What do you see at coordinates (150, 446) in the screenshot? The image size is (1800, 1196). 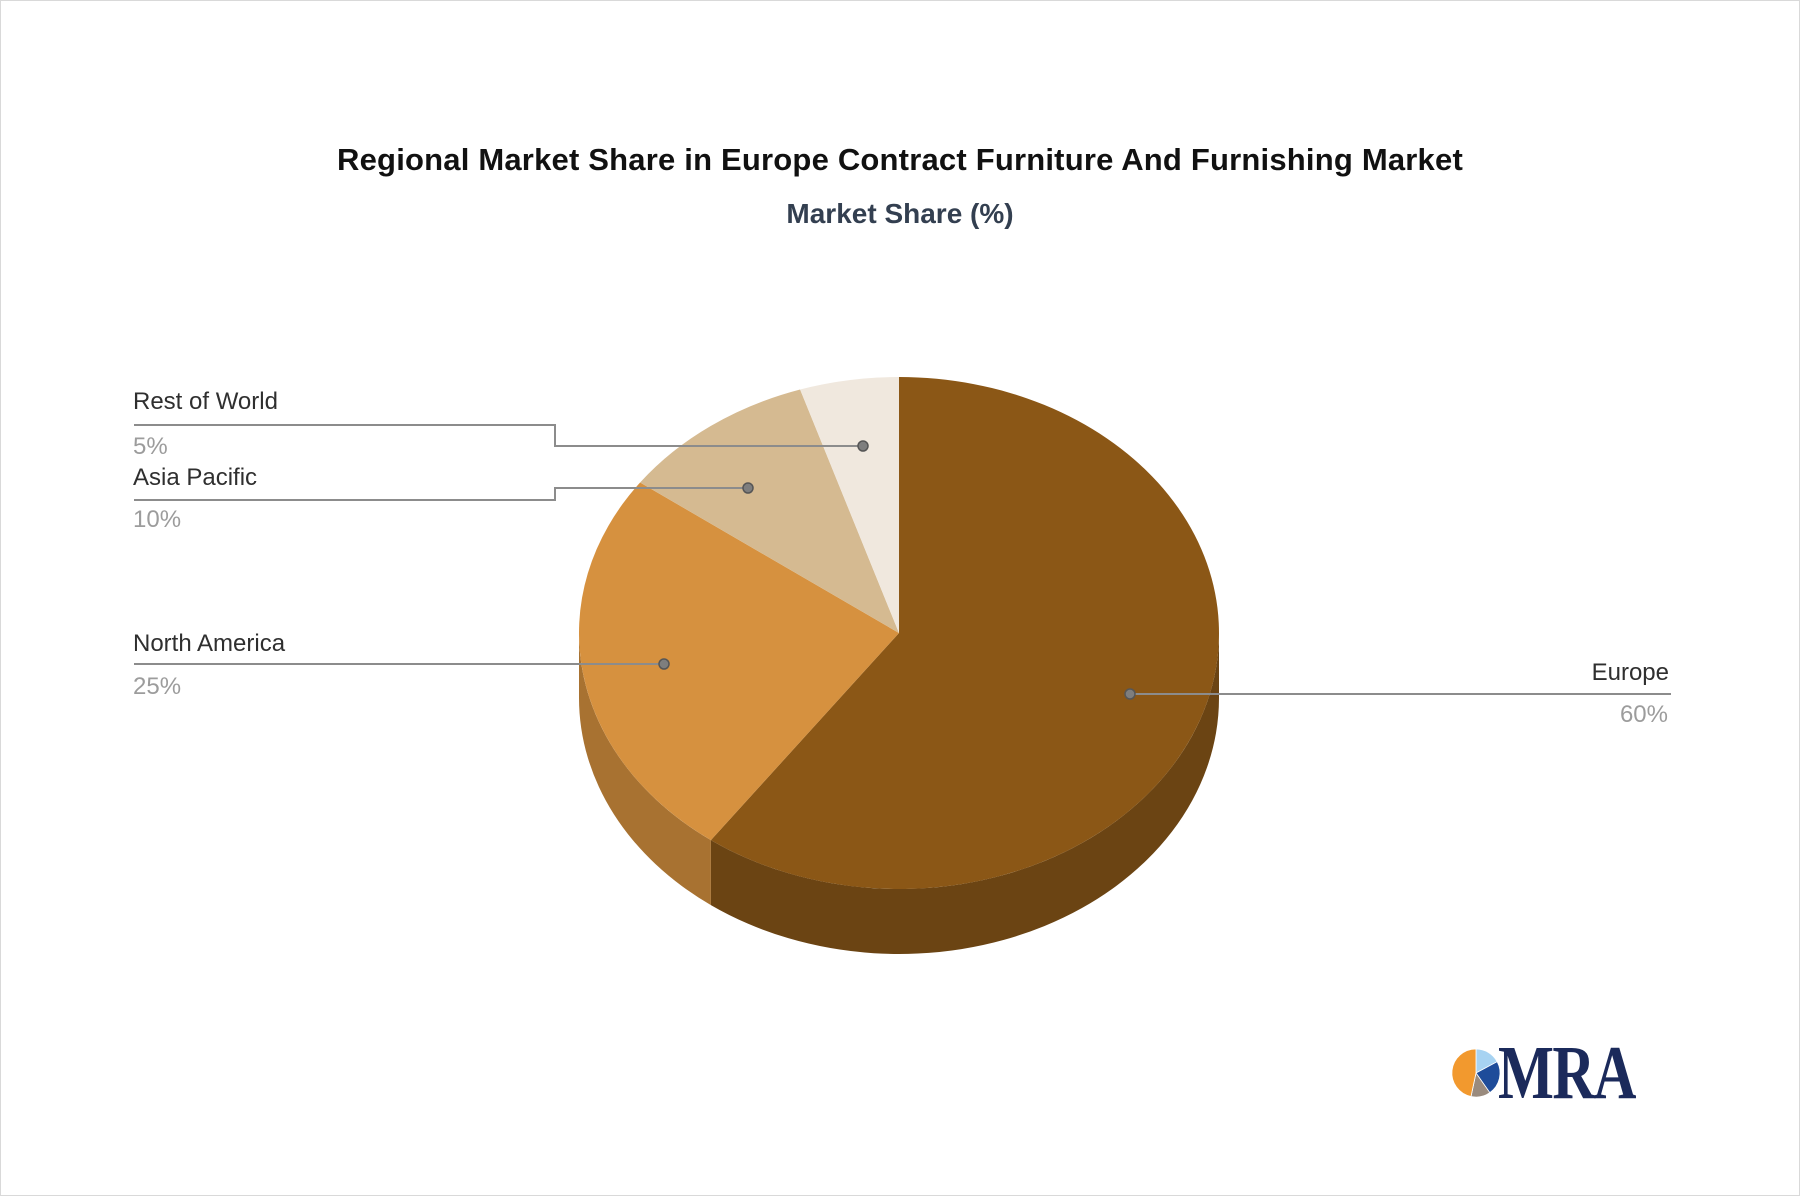 I see `callout-pct-rest-of-world: 5%` at bounding box center [150, 446].